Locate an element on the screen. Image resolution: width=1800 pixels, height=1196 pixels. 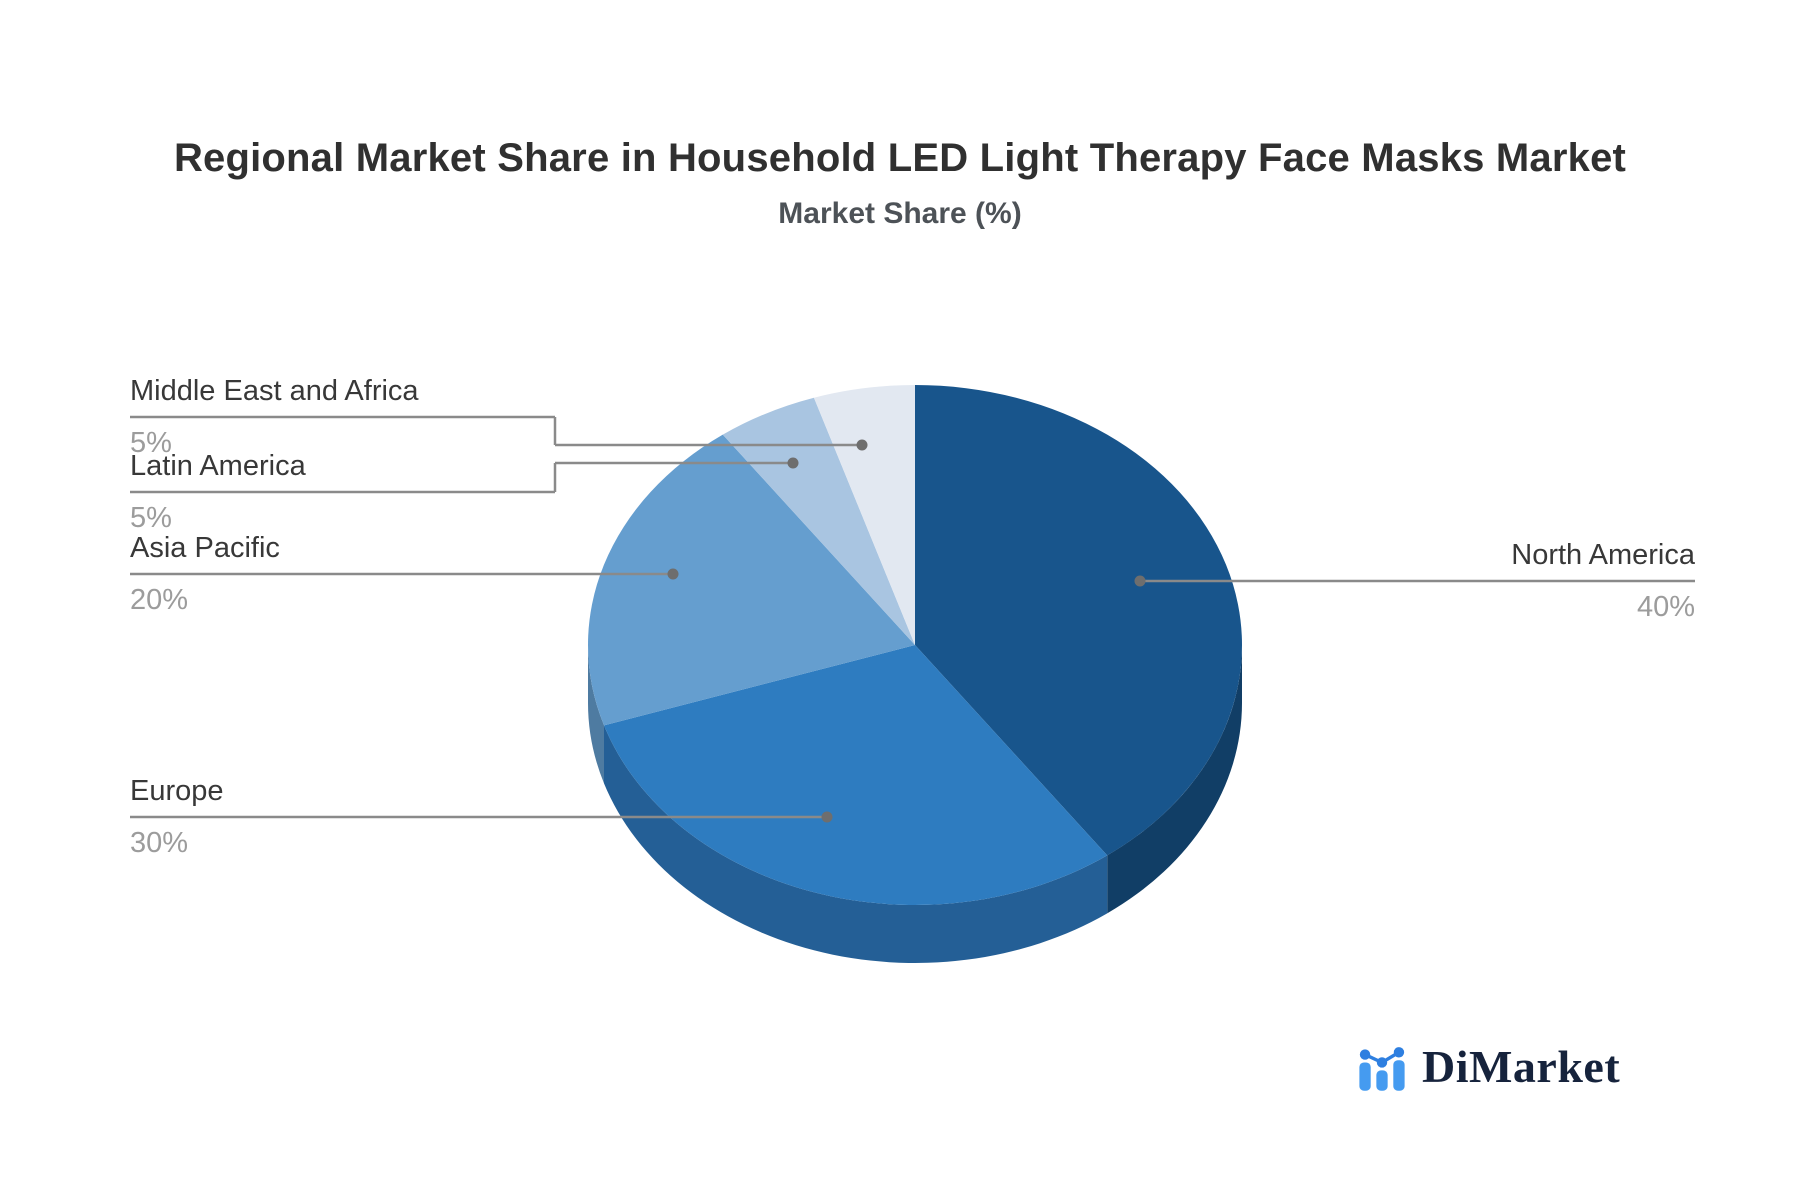
callout-value: 20% is located at coordinates (159, 600).